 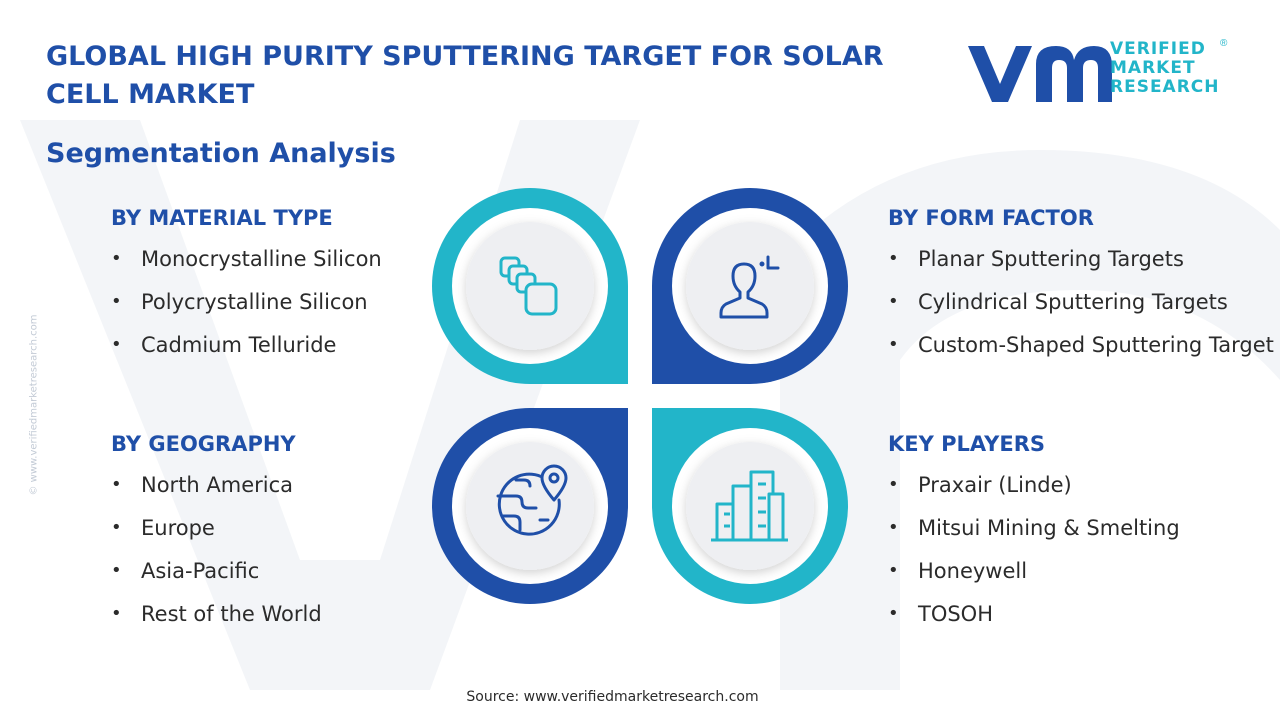 What do you see at coordinates (532, 500) in the screenshot?
I see `globe-location-icon` at bounding box center [532, 500].